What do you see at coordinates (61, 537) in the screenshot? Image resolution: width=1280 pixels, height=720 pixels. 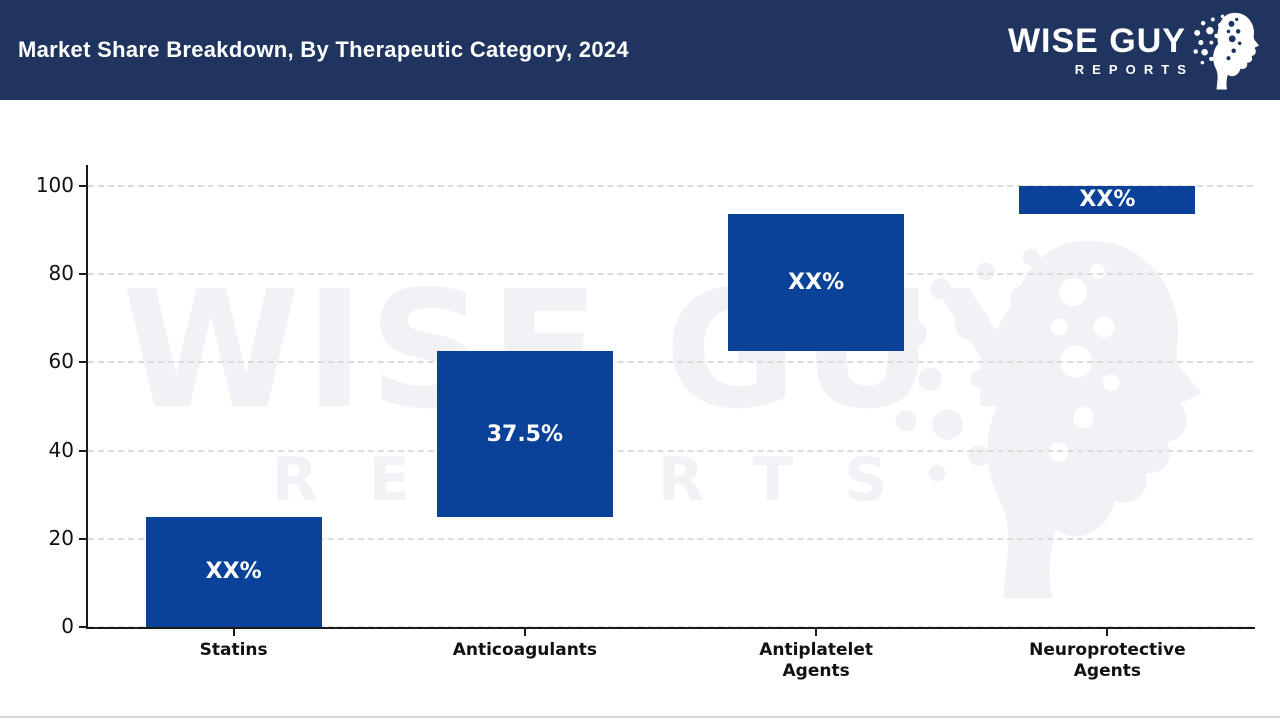 I see `y-tick-label-20: 20` at bounding box center [61, 537].